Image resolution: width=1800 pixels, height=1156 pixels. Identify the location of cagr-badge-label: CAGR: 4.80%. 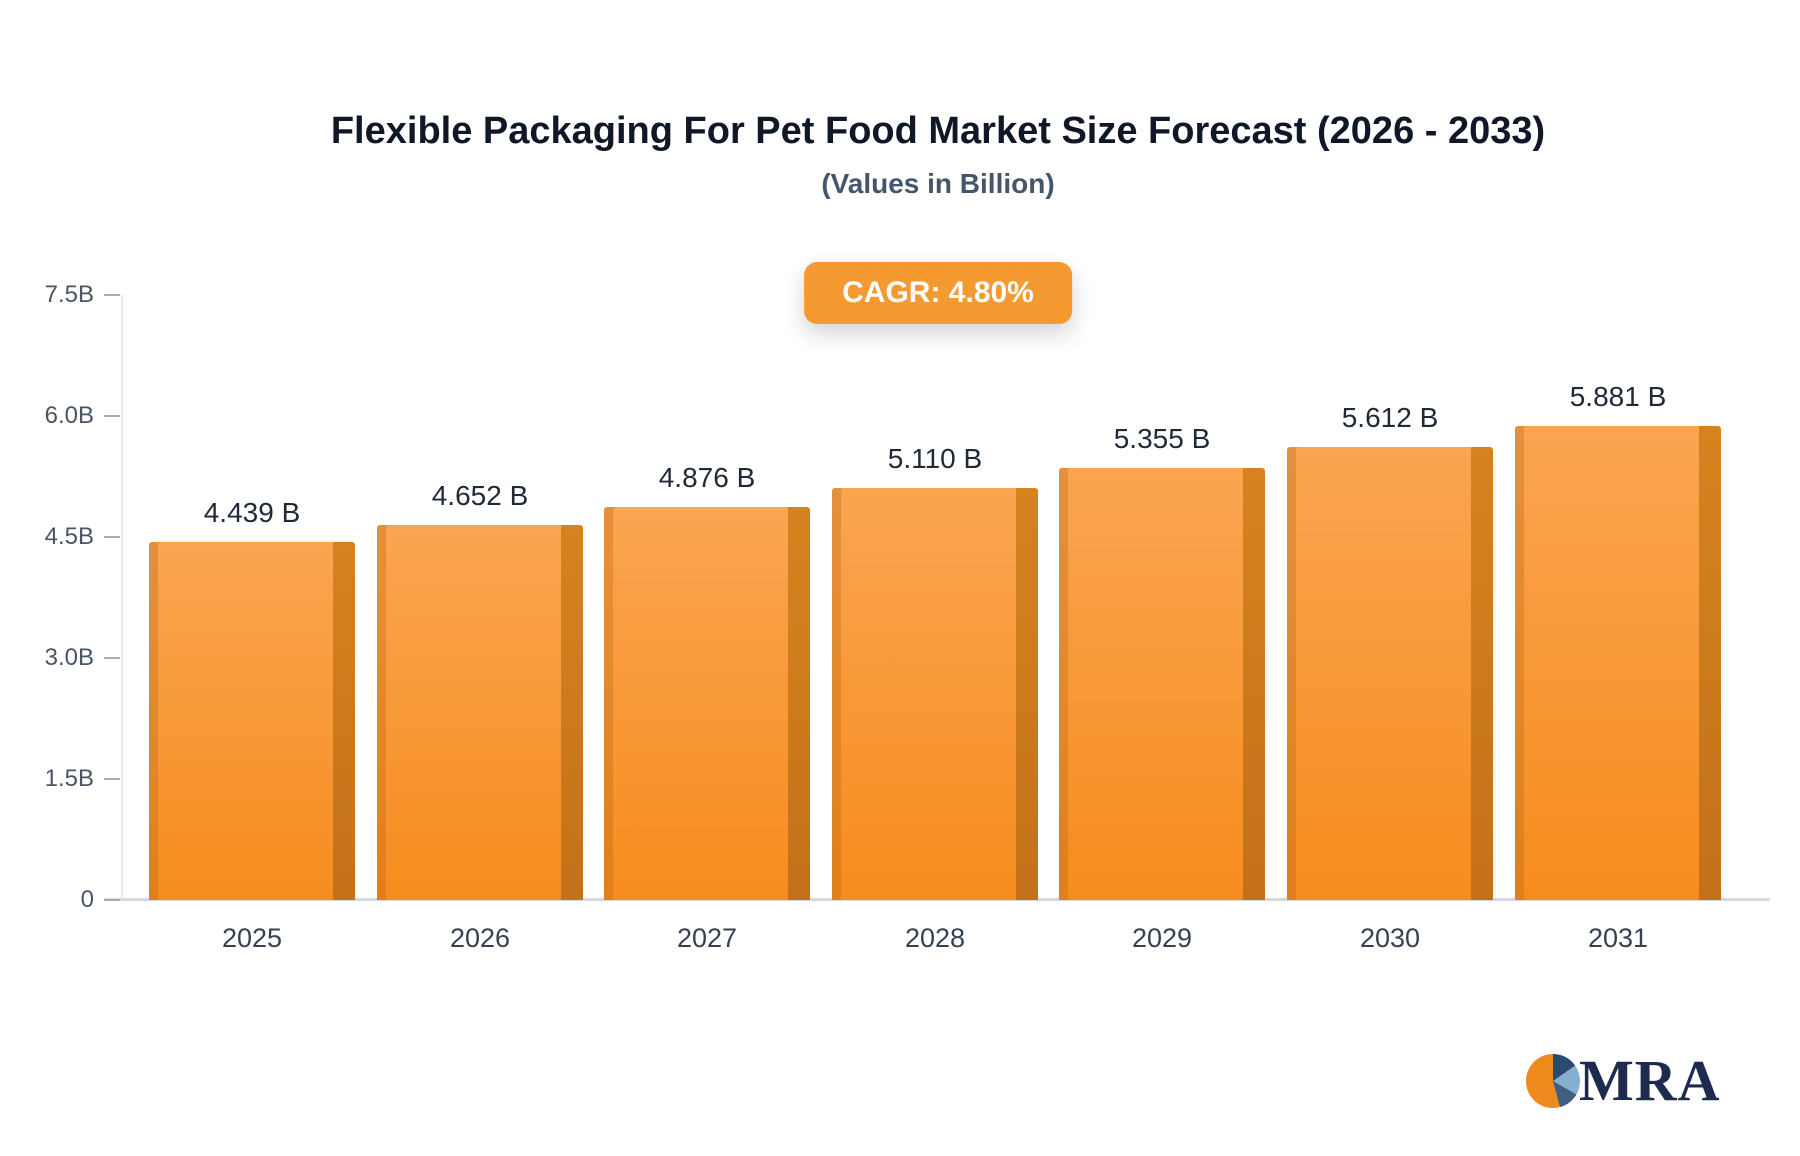
(938, 292).